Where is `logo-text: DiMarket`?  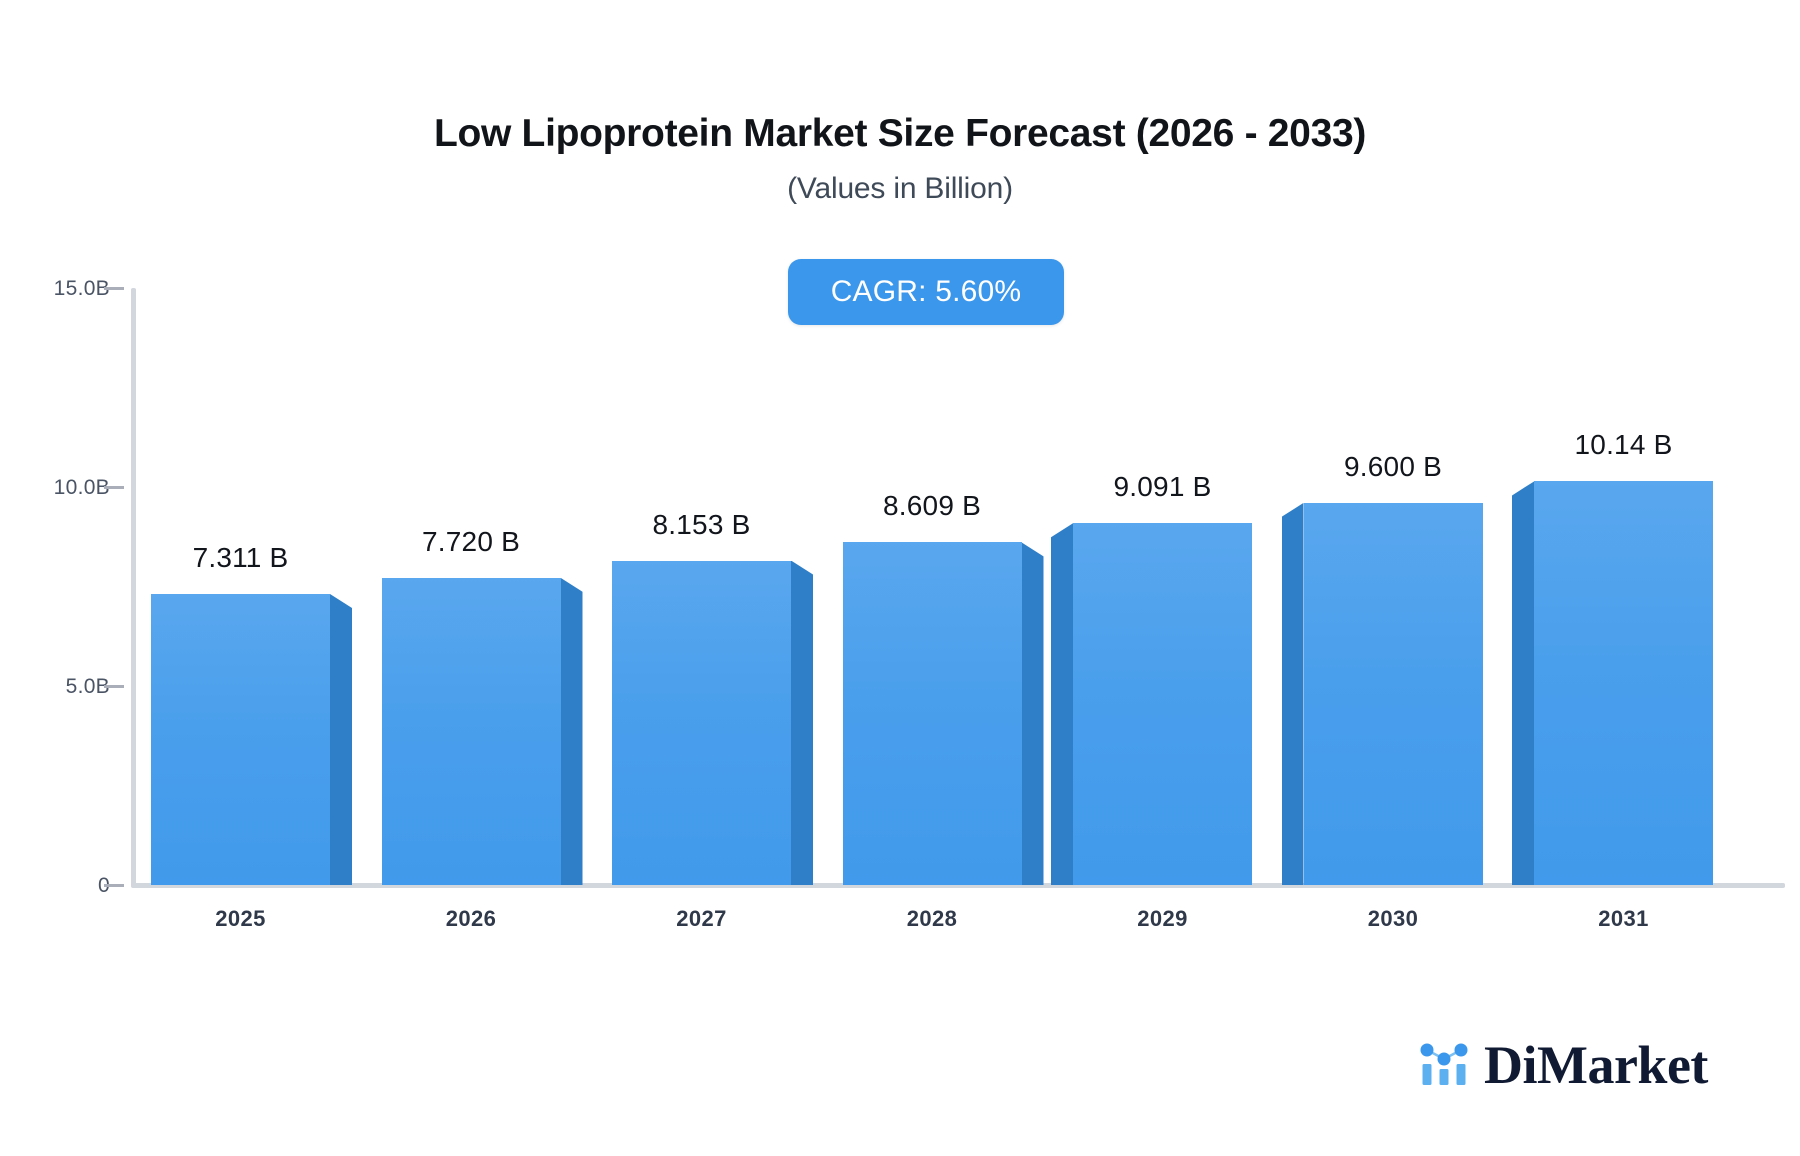
logo-text: DiMarket is located at coordinates (1596, 1065).